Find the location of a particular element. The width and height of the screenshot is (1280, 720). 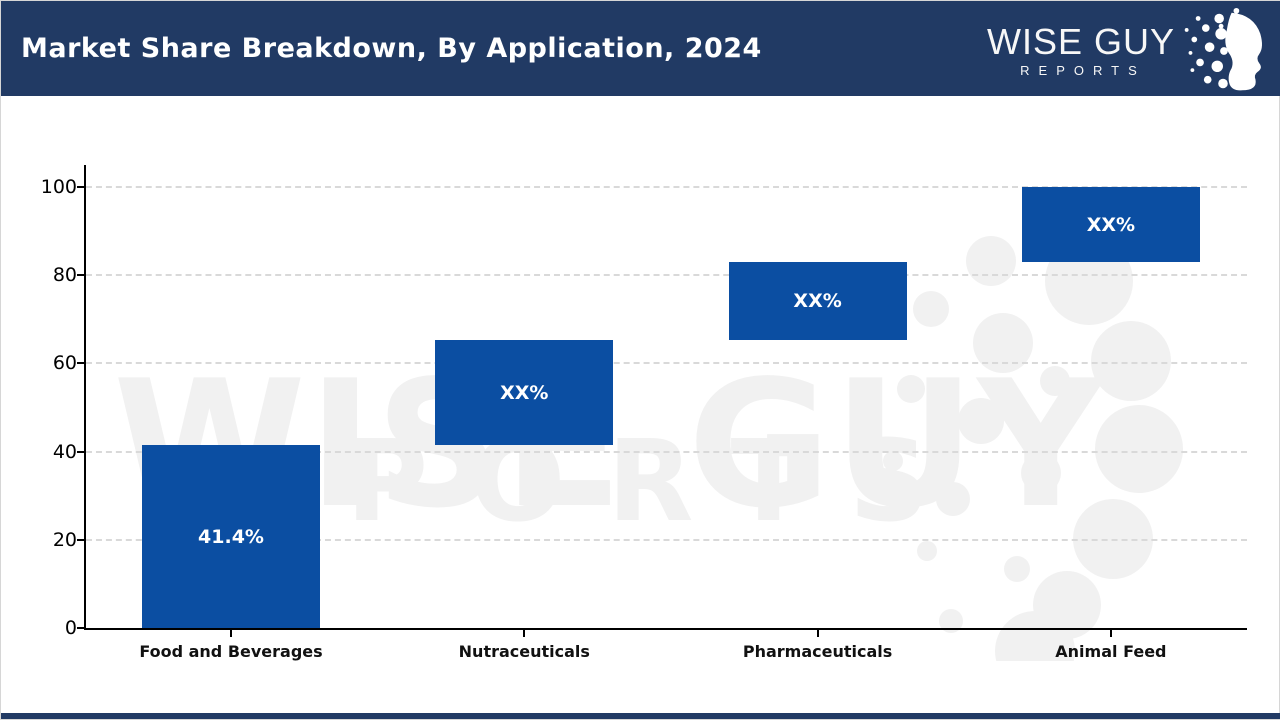

logo-text: WISE GUY REPORTS is located at coordinates (1080, 50).